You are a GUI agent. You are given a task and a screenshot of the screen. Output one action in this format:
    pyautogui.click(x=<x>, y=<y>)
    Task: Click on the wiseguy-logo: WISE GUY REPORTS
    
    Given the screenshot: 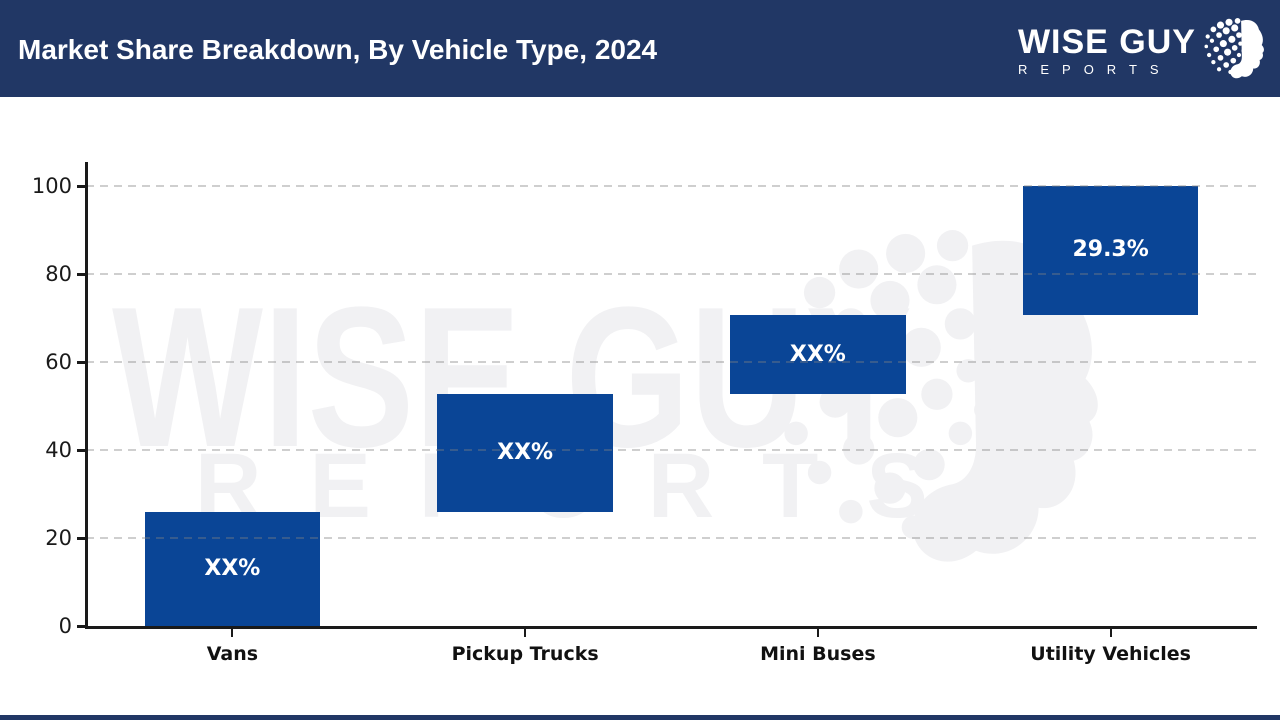 What is the action you would take?
    pyautogui.click(x=1142, y=50)
    